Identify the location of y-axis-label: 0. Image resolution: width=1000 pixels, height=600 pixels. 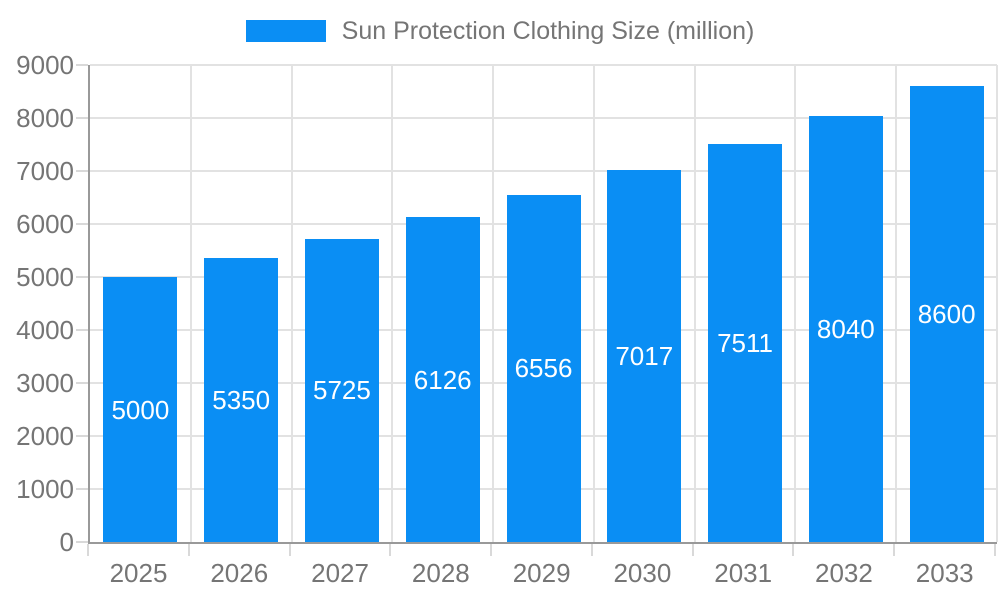
(66, 542).